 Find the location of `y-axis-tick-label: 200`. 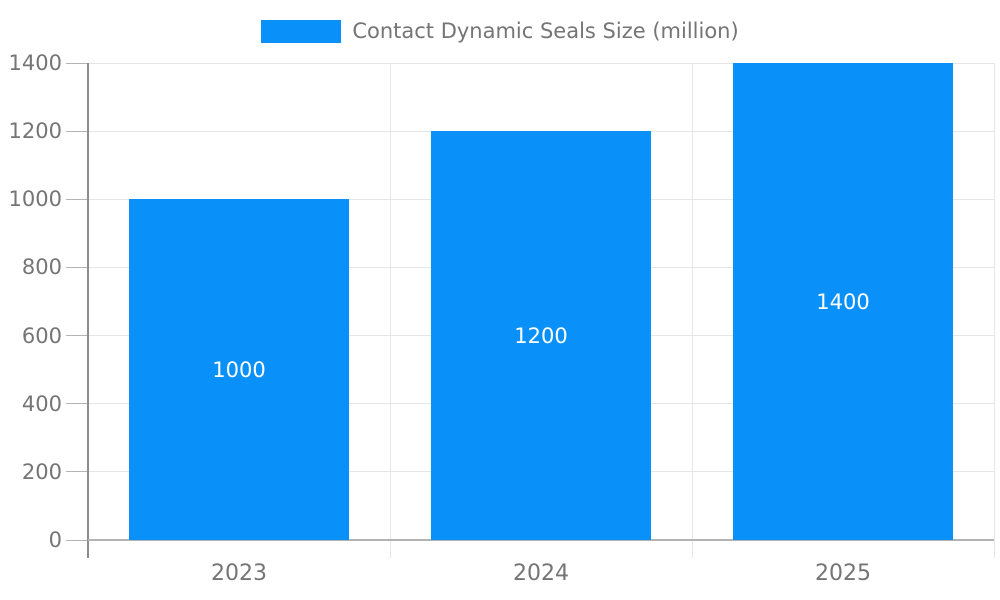

y-axis-tick-label: 200 is located at coordinates (41, 471).